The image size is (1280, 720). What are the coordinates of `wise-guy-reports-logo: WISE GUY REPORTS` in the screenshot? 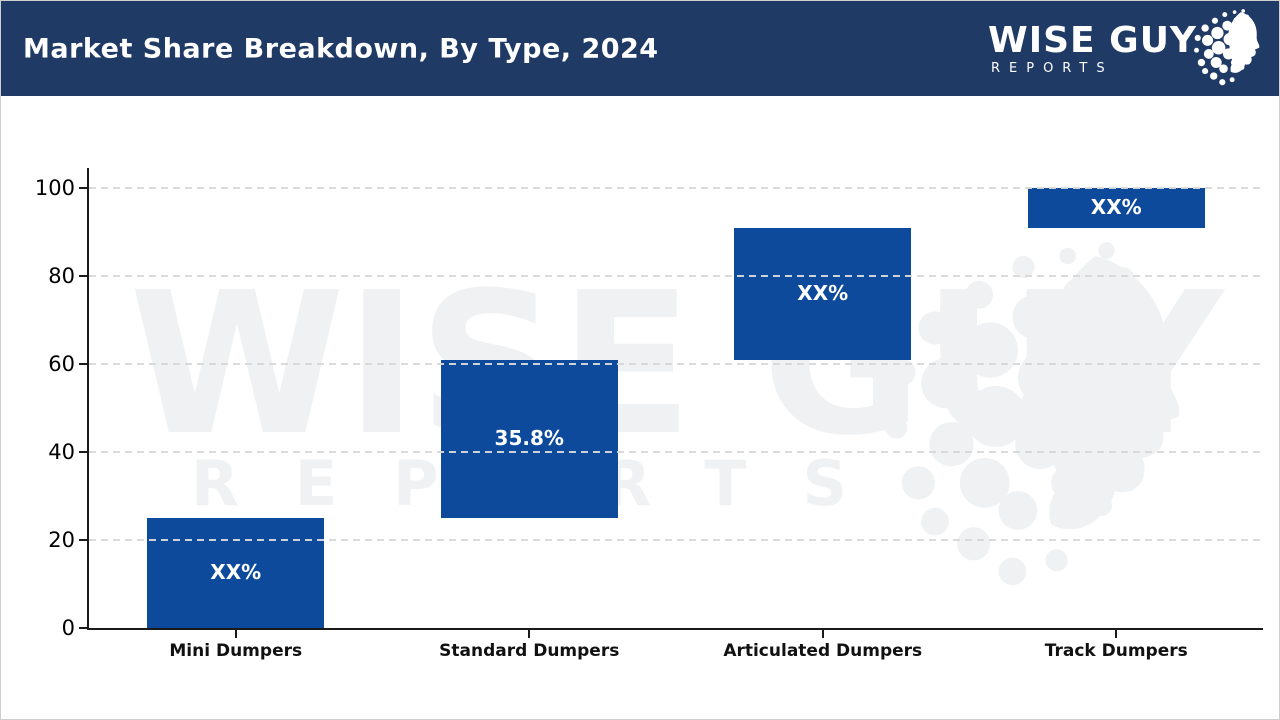 It's located at (1128, 49).